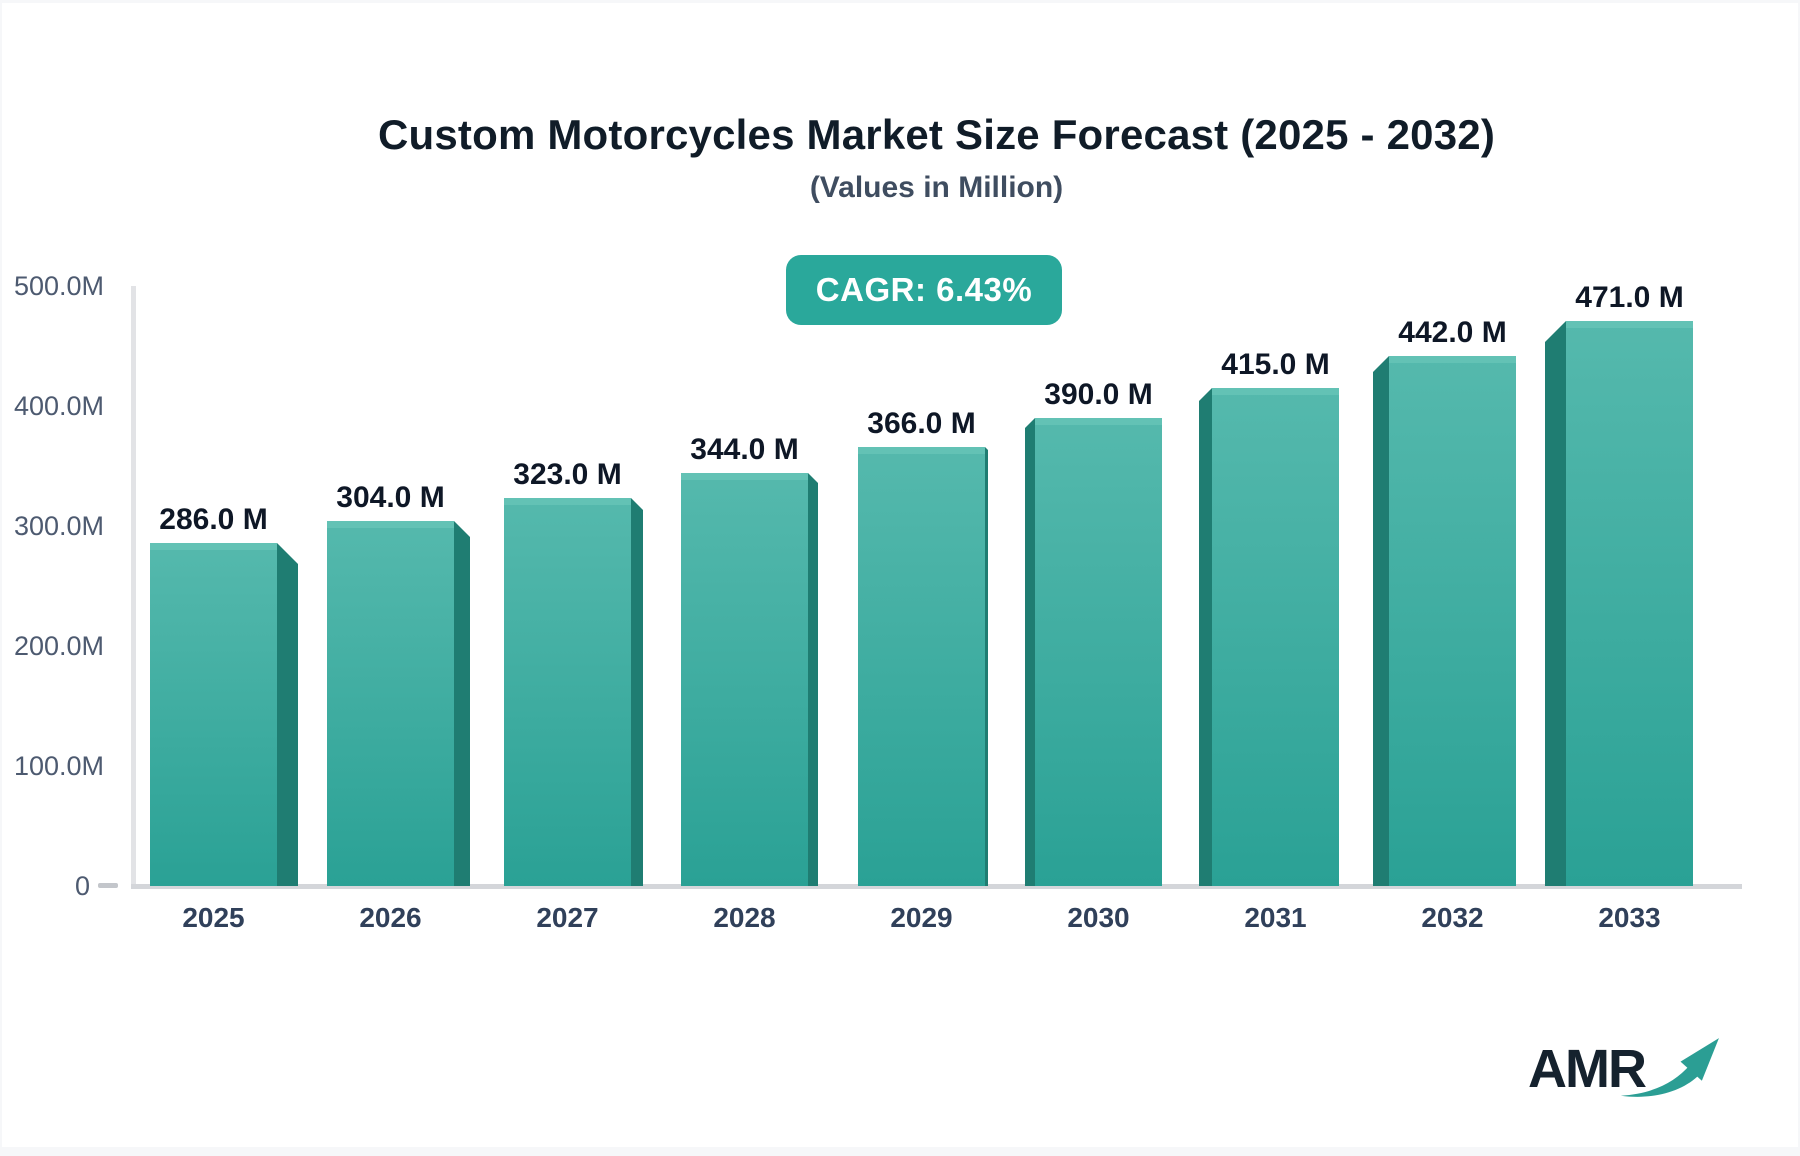 The height and width of the screenshot is (1156, 1800). Describe the element at coordinates (133, 587) in the screenshot. I see `y-axis-line` at that location.